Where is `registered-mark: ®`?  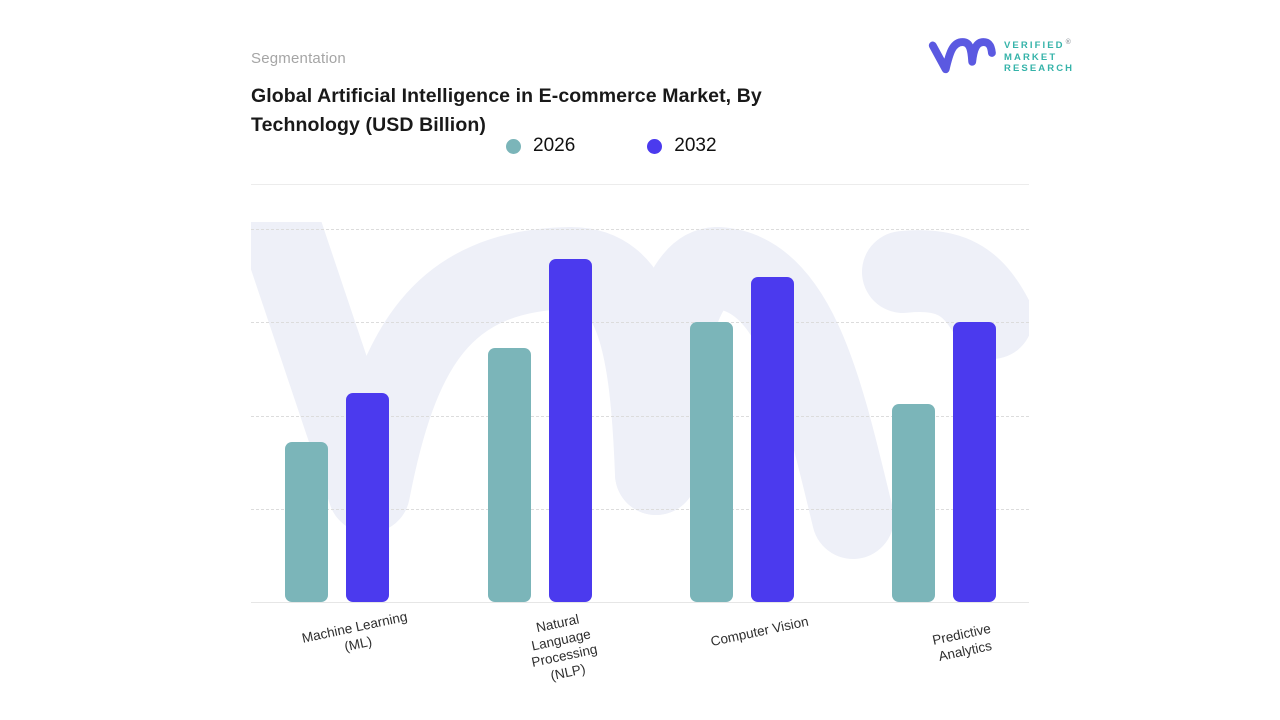 registered-mark: ® is located at coordinates (1068, 43).